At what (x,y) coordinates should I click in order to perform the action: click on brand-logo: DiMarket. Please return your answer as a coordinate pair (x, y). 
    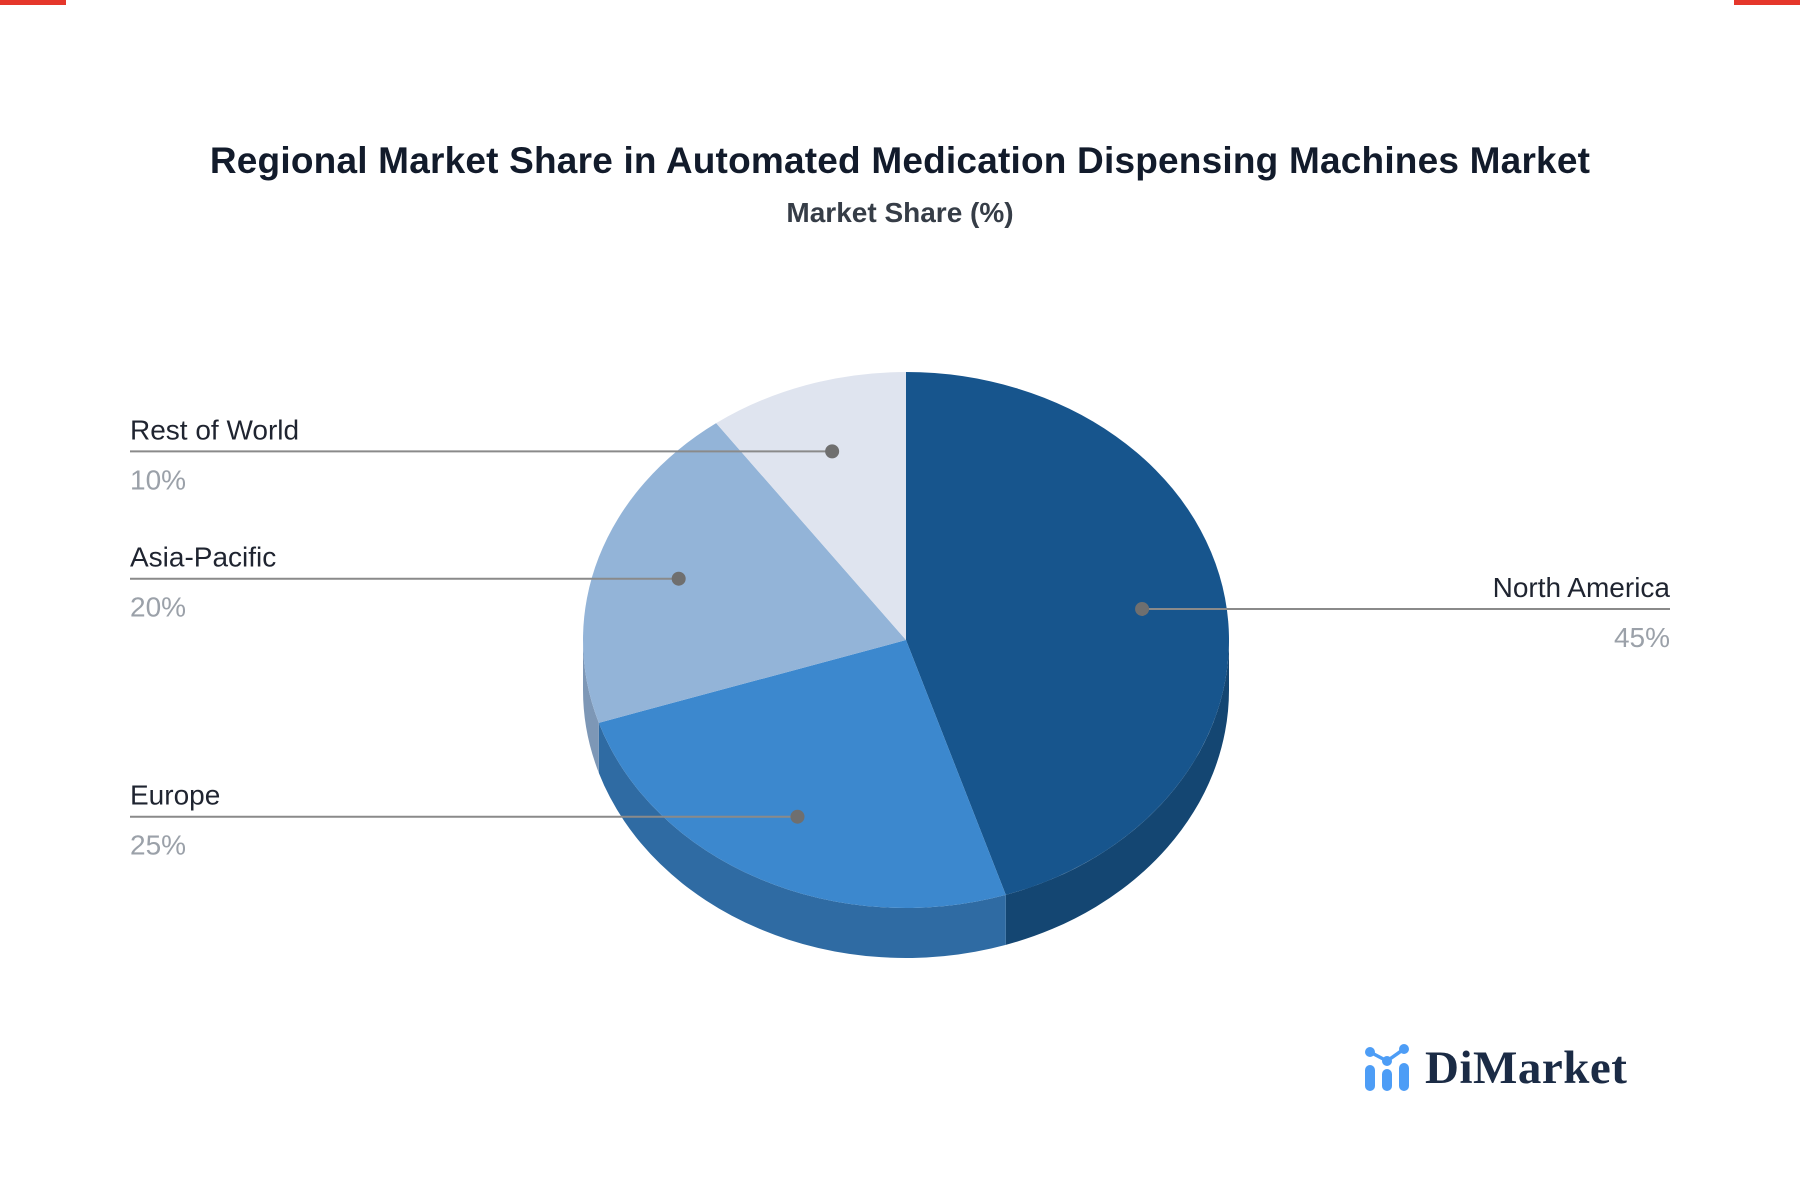
    Looking at the image, I should click on (1495, 1065).